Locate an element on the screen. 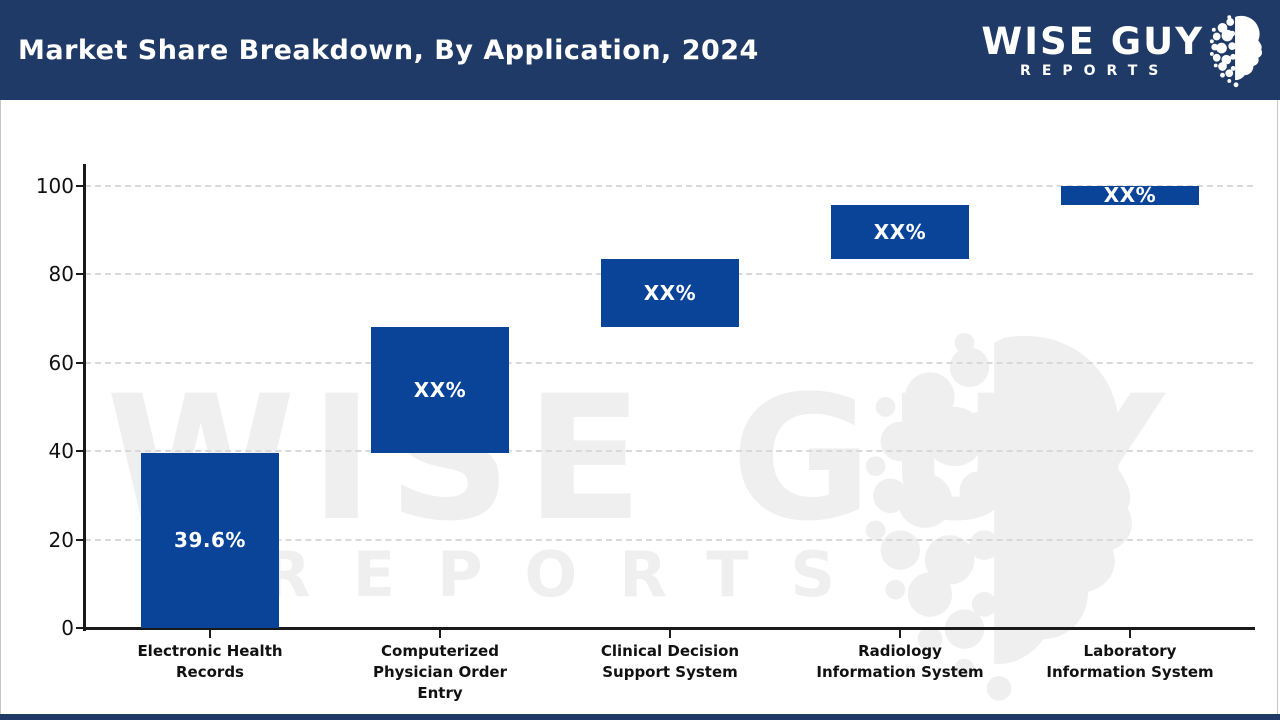 The width and height of the screenshot is (1280, 720). x-category-label: Computerized Physician Order Entry is located at coordinates (440, 672).